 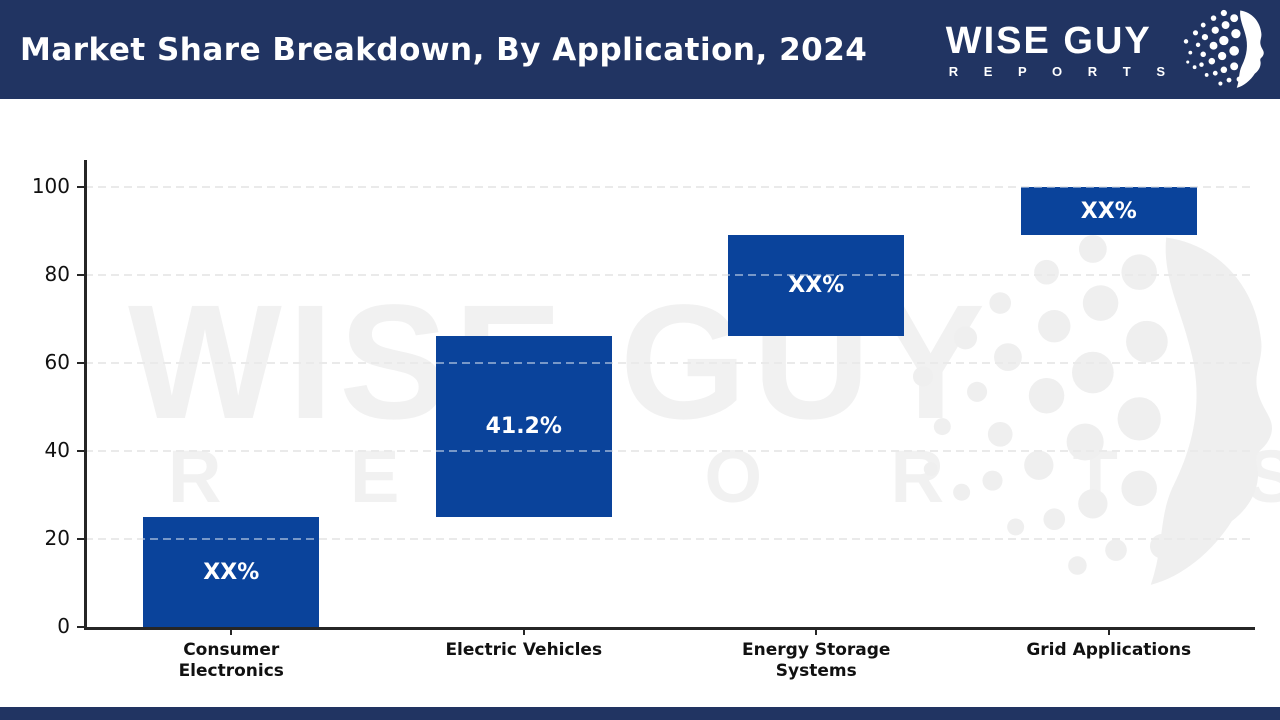 I want to click on logo-reports-text: R E P O R T S, so click(x=1062, y=71).